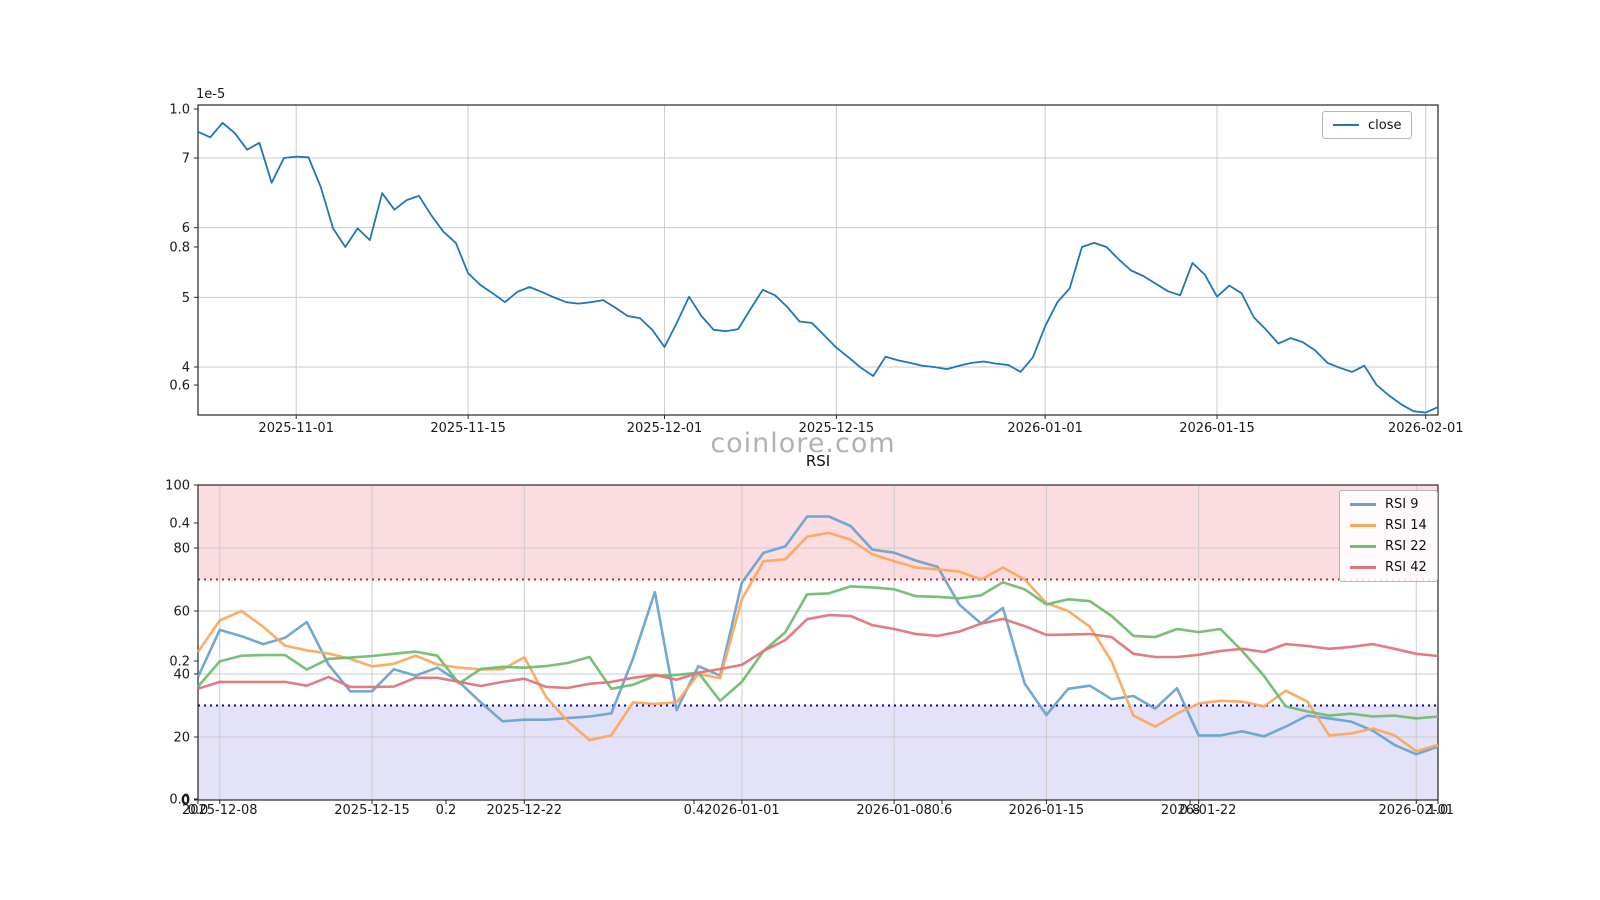 This screenshot has height=900, width=1600. Describe the element at coordinates (181, 738) in the screenshot. I see `rsi-y-tick-label: 20` at that location.